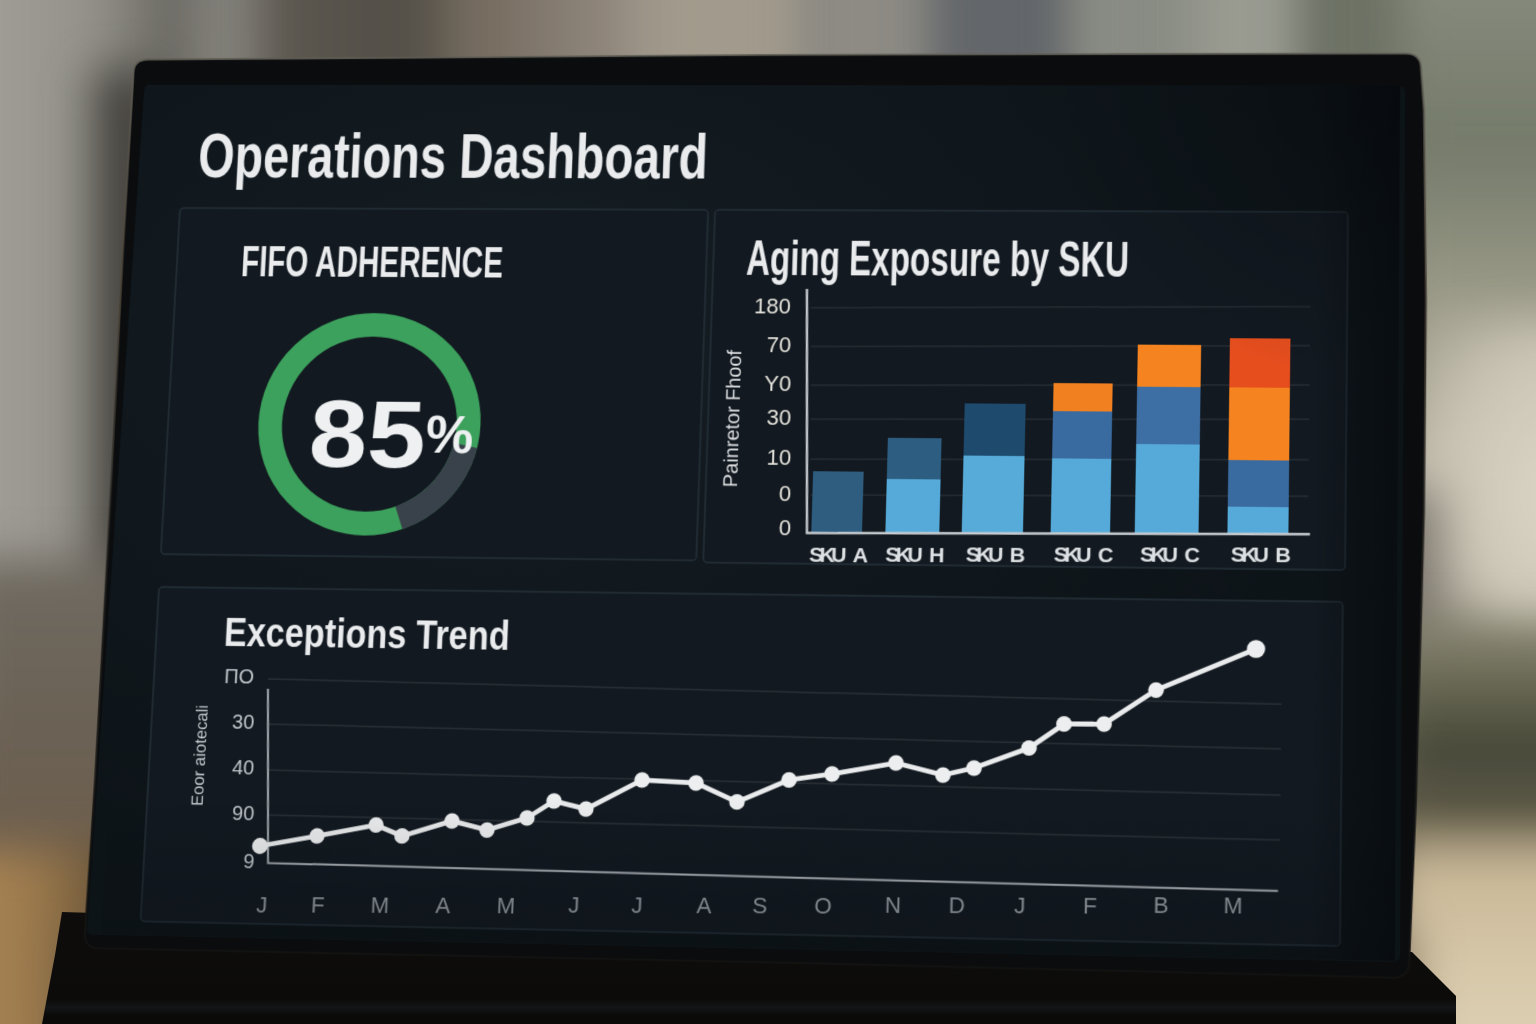 The image size is (1536, 1024). What do you see at coordinates (372, 263) in the screenshot?
I see `svg-text: FIFO ADHERENCE` at bounding box center [372, 263].